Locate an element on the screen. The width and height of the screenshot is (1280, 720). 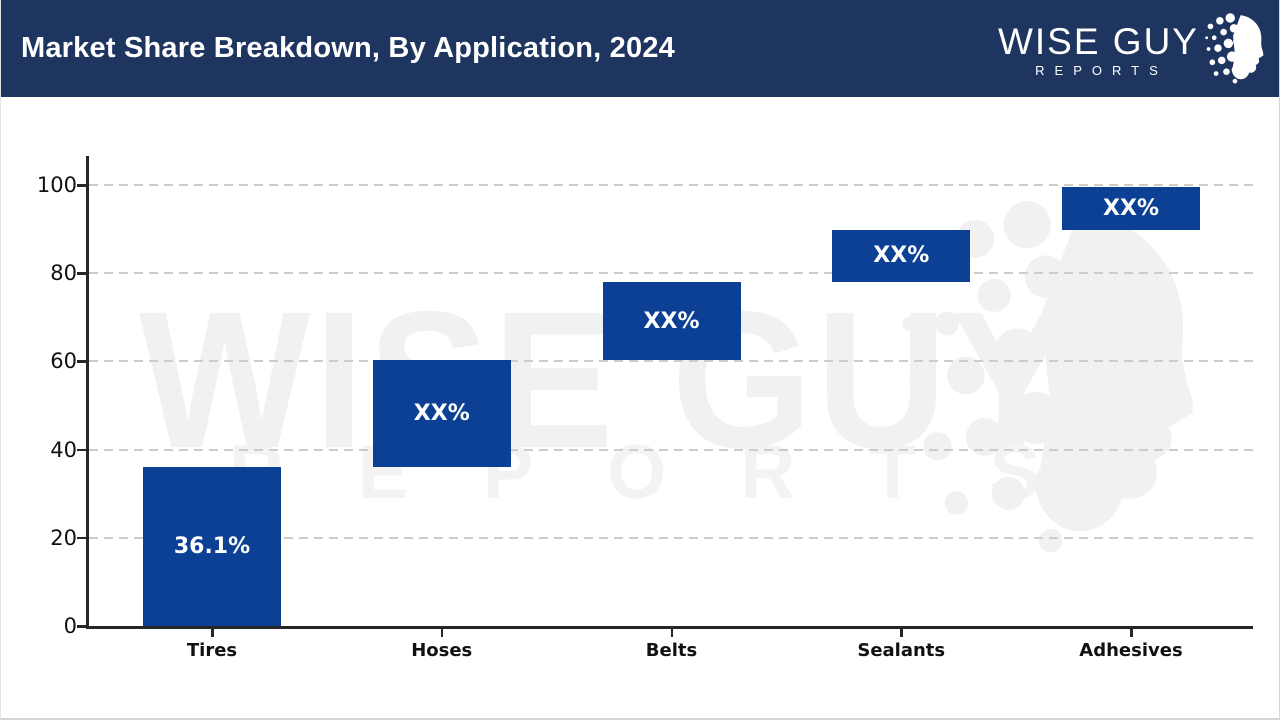
bar-belts: XX% is located at coordinates (671, 321).